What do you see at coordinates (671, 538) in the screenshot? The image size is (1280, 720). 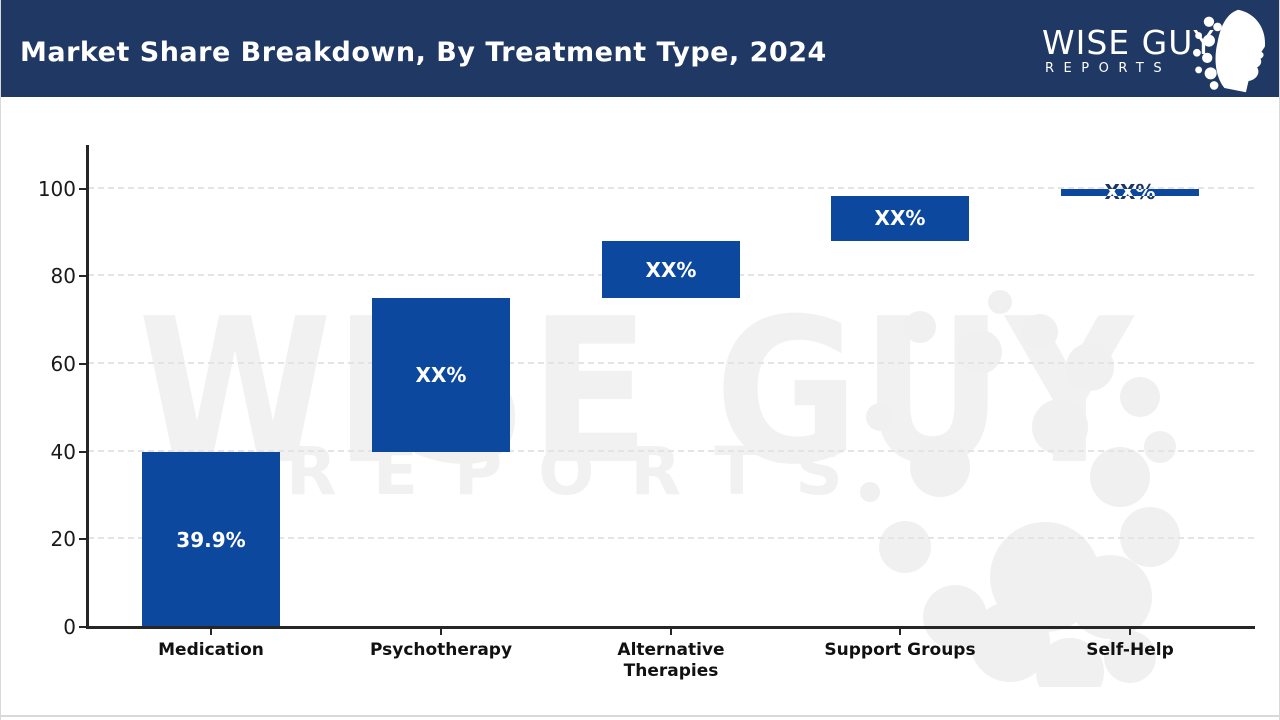 I see `gridline-y20` at bounding box center [671, 538].